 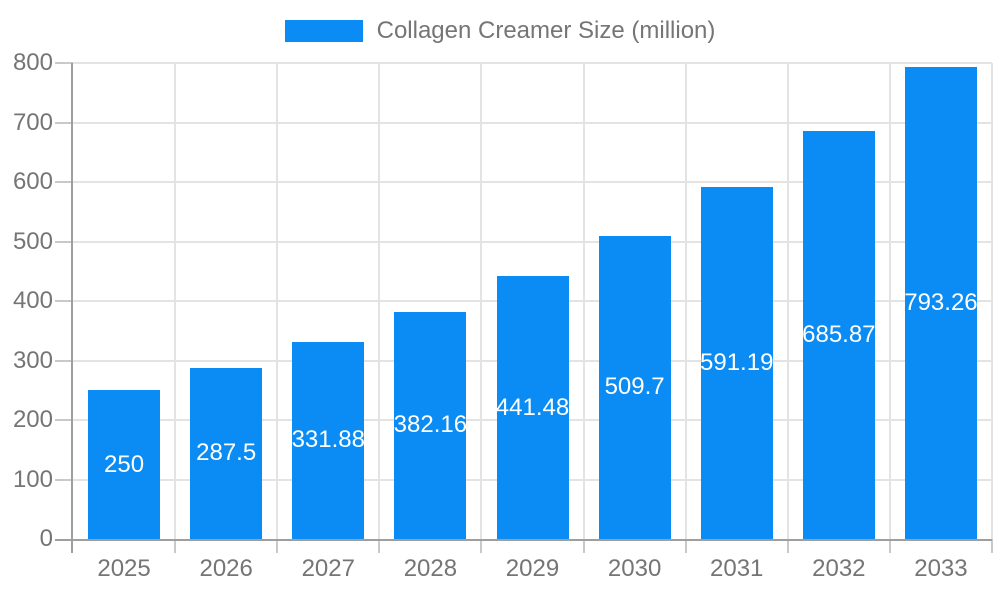 What do you see at coordinates (32, 300) in the screenshot?
I see `y-axis-tick-label: 400` at bounding box center [32, 300].